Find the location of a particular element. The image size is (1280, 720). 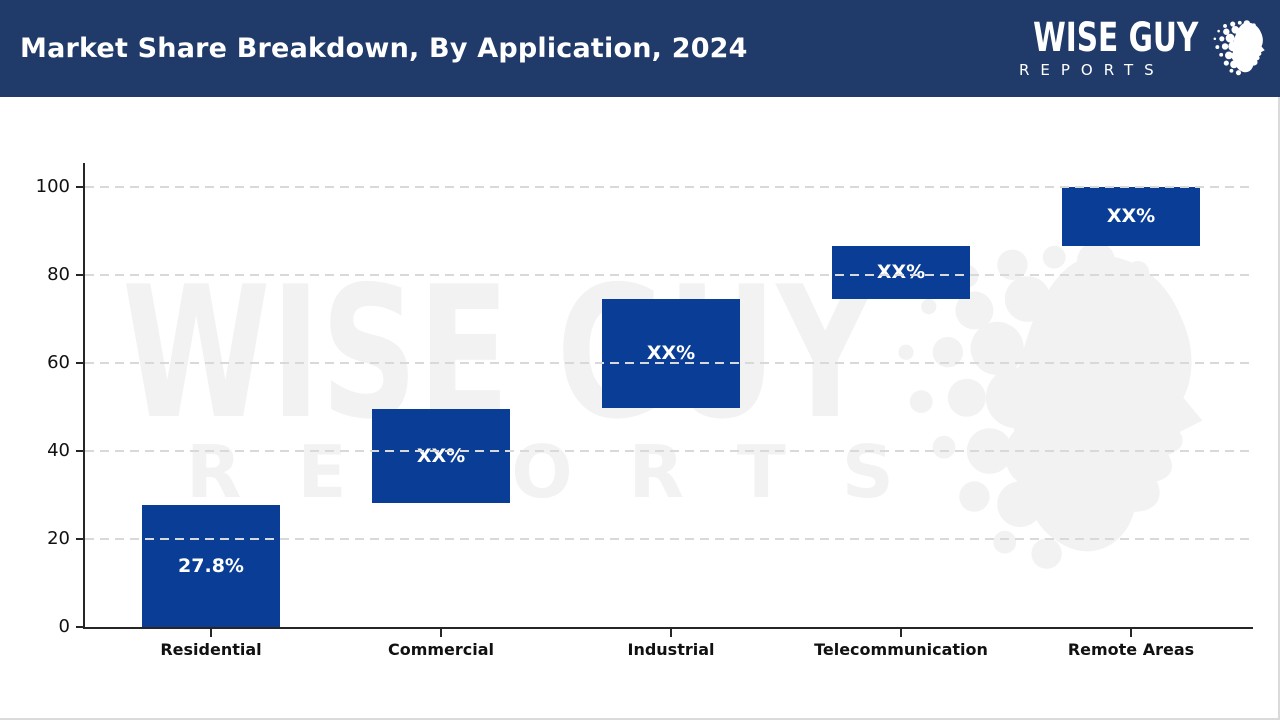

bar-commercial: XX% is located at coordinates (441, 456).